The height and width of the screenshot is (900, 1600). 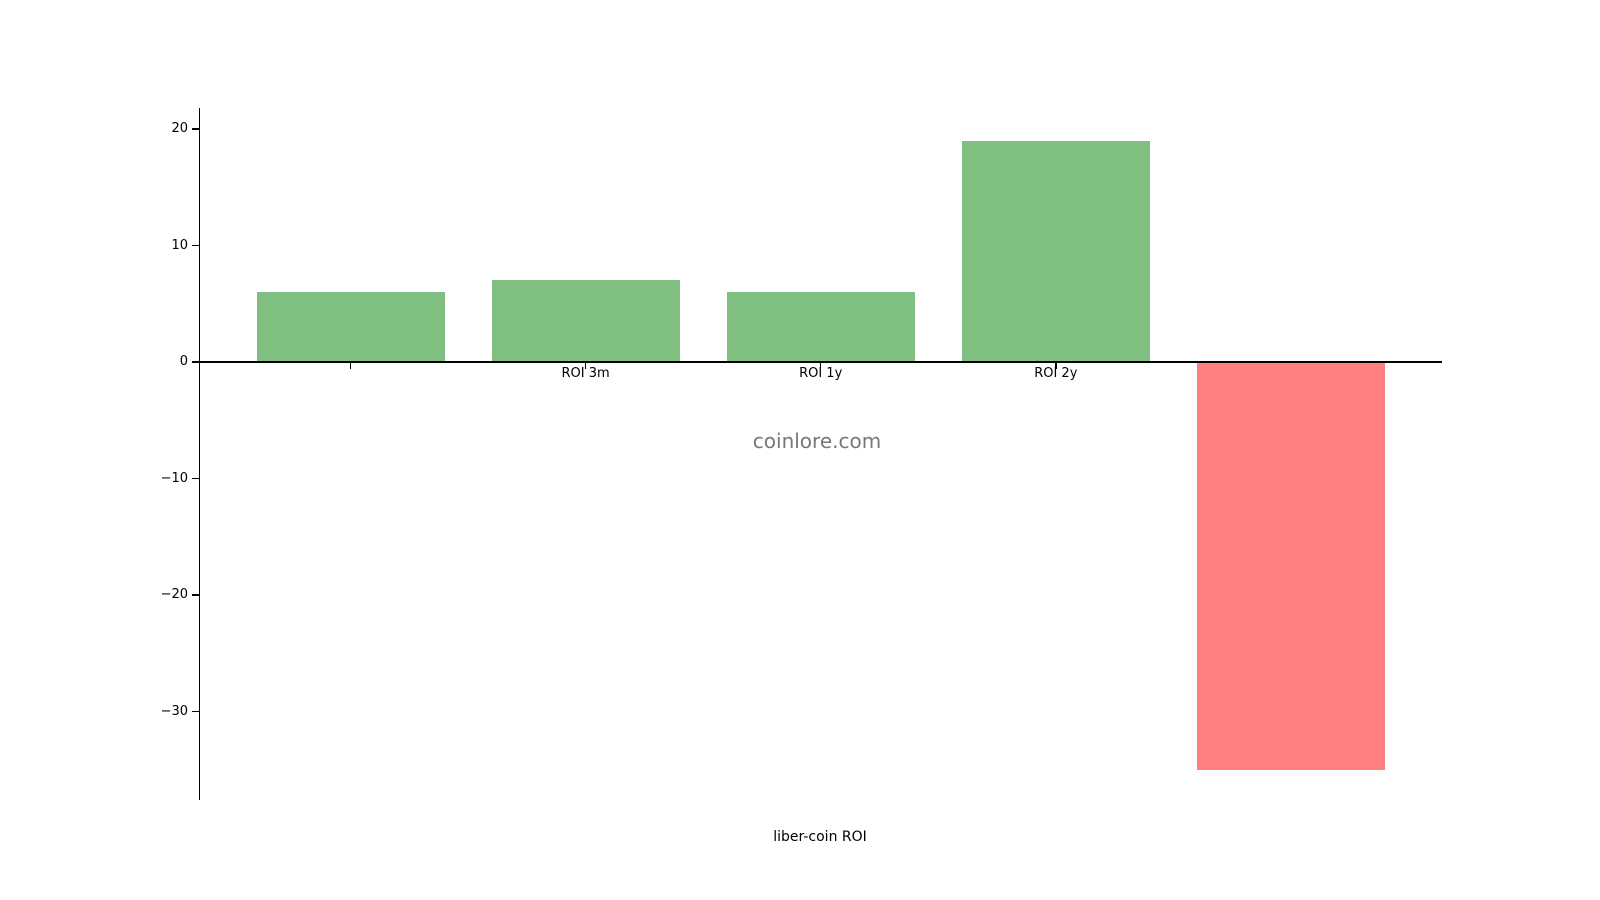 I want to click on x-axis-zero-line, so click(x=820, y=362).